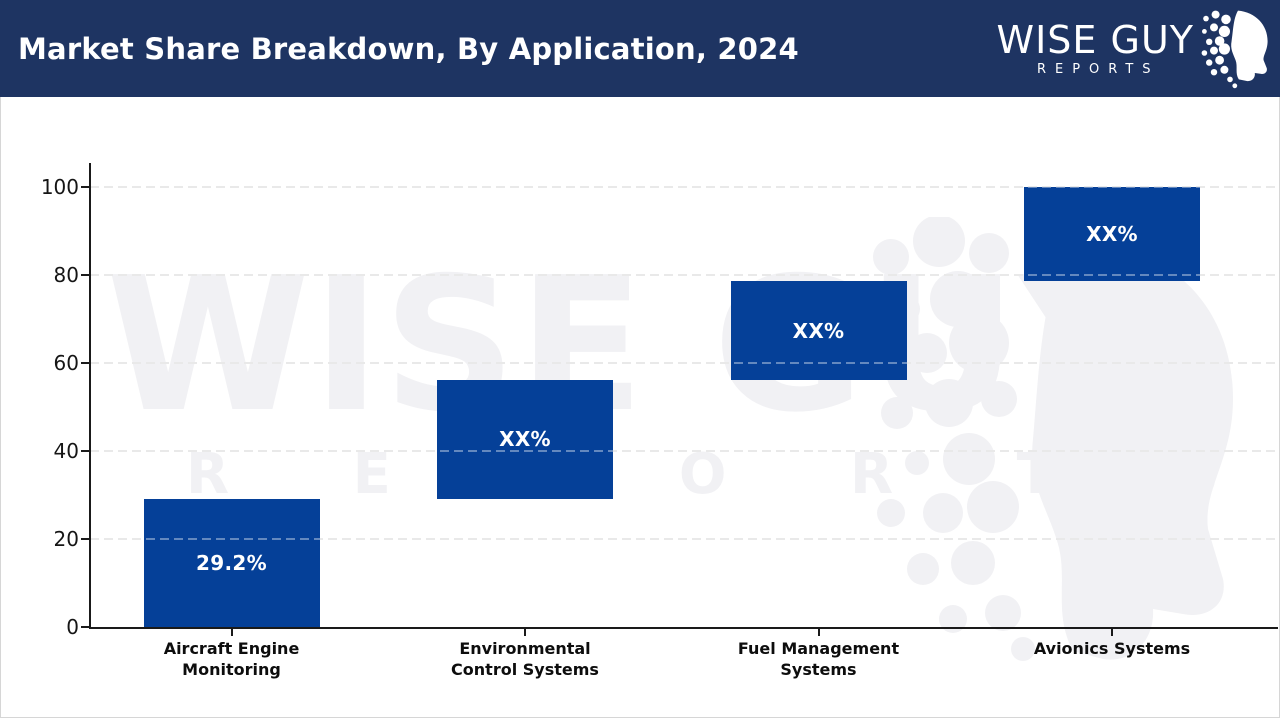  What do you see at coordinates (683, 628) in the screenshot?
I see `x-axis-spine` at bounding box center [683, 628].